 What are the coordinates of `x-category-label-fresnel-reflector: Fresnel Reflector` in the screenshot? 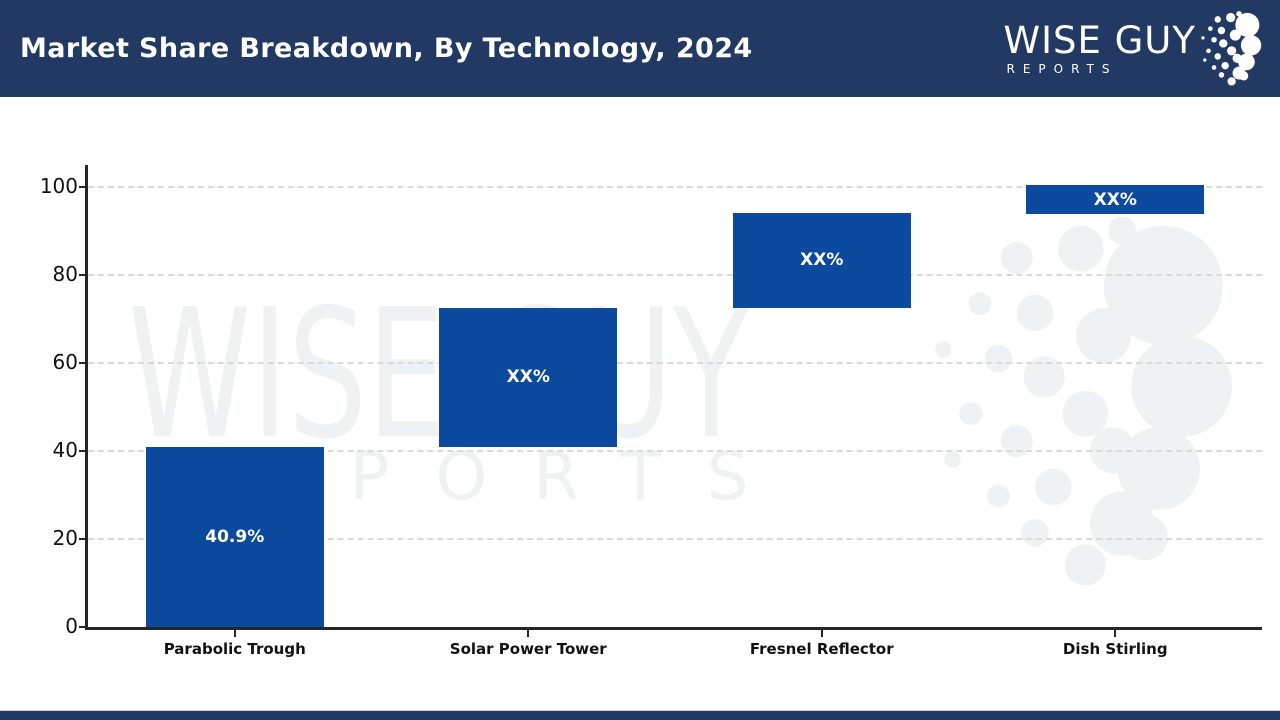 It's located at (821, 649).